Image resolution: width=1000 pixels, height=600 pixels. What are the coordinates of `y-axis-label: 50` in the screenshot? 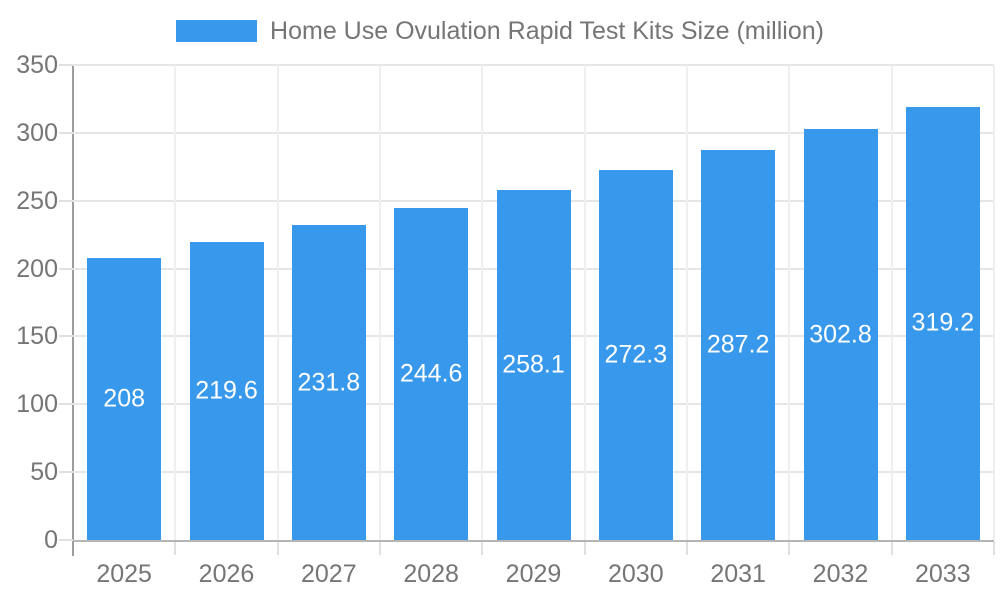 It's located at (44, 472).